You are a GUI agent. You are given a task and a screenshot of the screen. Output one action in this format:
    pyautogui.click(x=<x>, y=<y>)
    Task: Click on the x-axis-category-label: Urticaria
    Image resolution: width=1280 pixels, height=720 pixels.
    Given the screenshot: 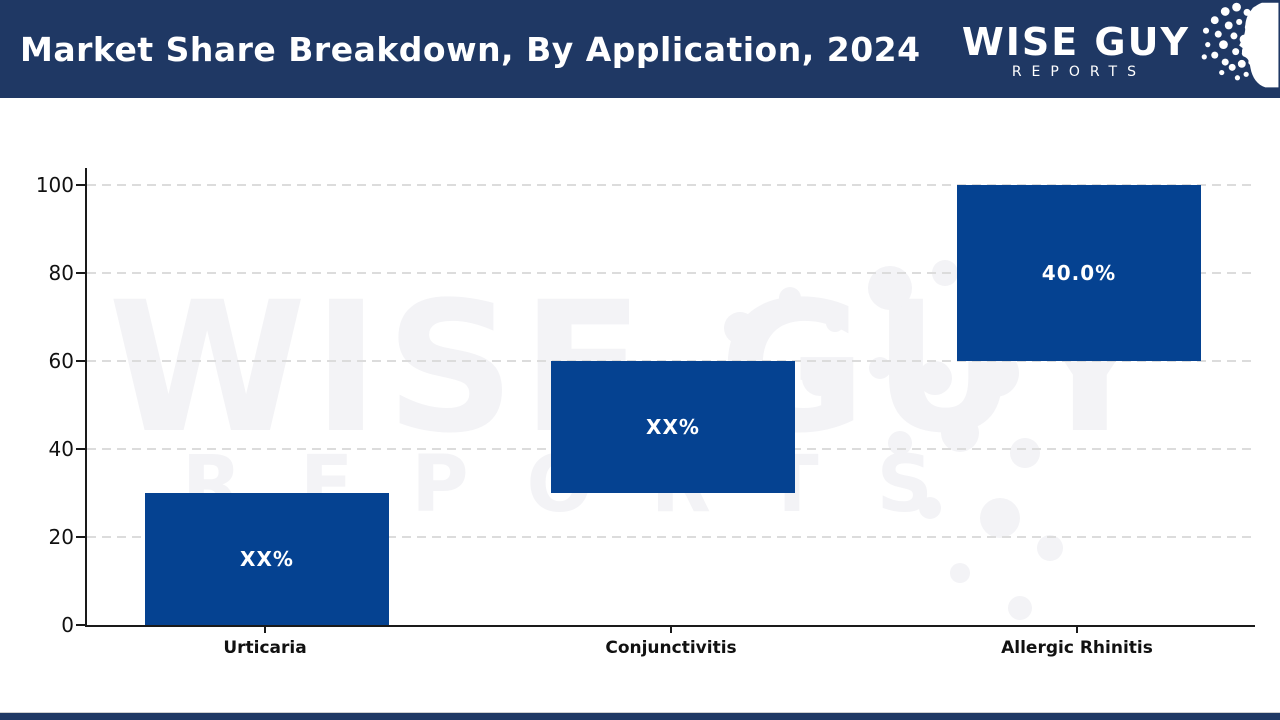 What is the action you would take?
    pyautogui.click(x=265, y=648)
    